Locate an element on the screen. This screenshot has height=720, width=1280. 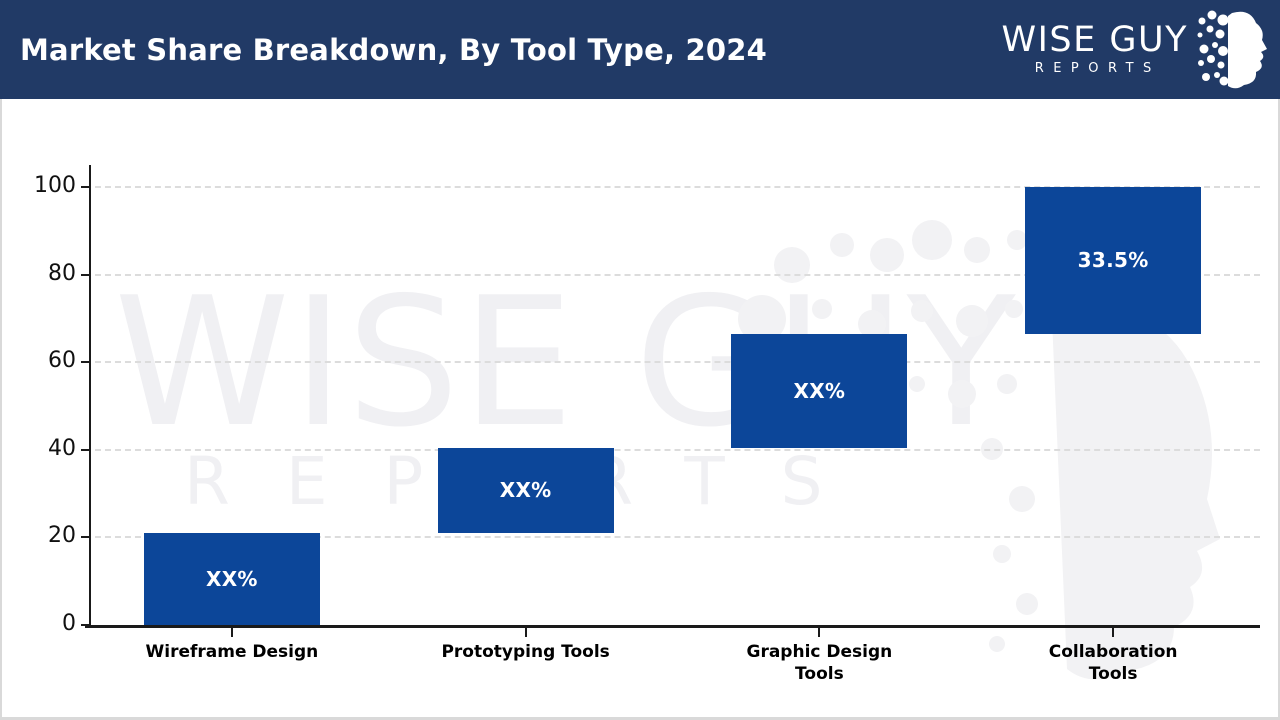
y-axis-tick-label-20: 20 is located at coordinates (62, 536).